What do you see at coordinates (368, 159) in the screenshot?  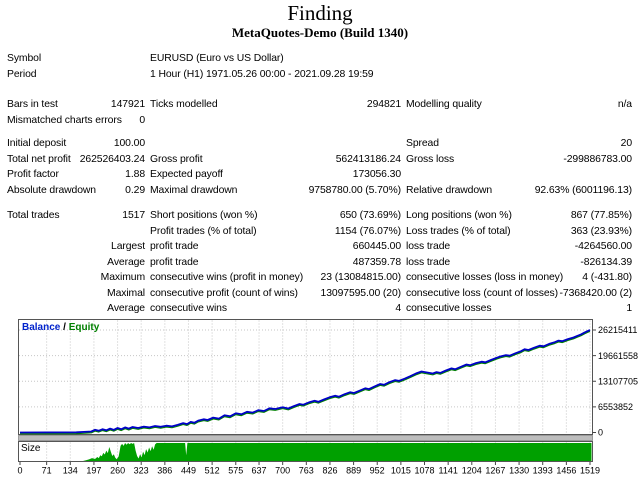 I see `stat-value: 562413186.24` at bounding box center [368, 159].